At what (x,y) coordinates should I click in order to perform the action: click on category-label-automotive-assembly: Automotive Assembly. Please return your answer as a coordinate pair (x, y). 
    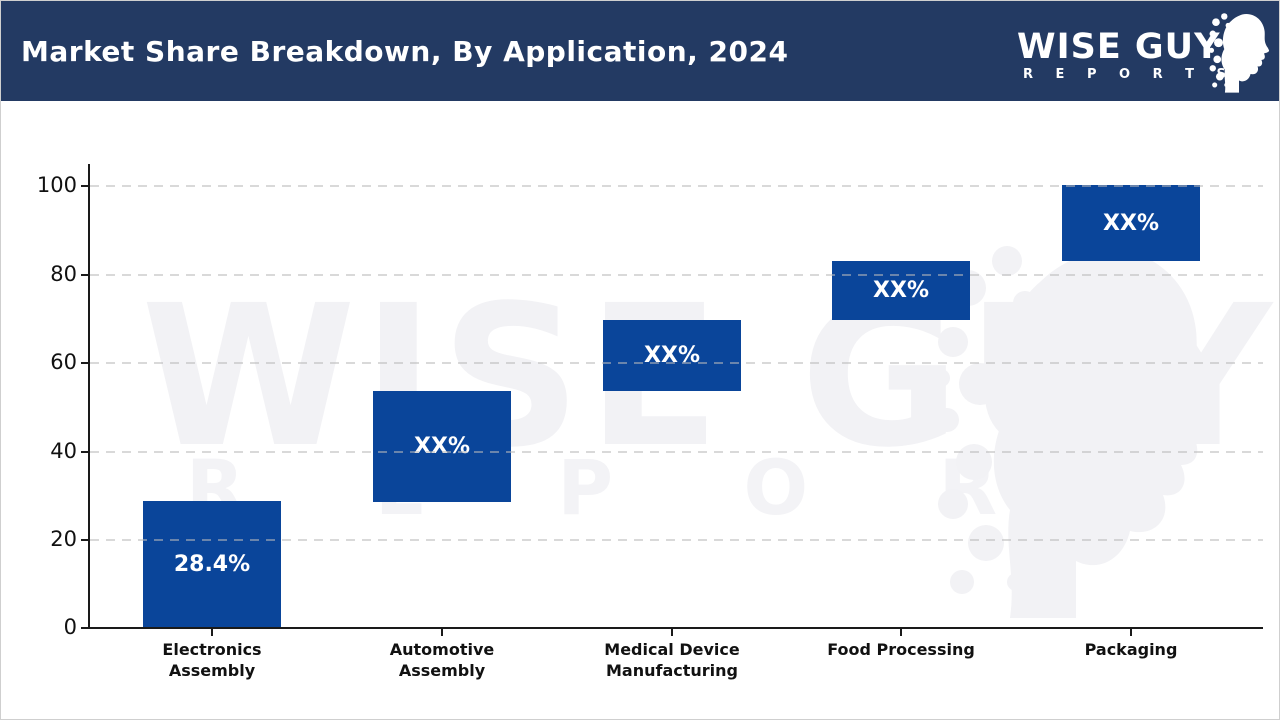
    Looking at the image, I should click on (442, 660).